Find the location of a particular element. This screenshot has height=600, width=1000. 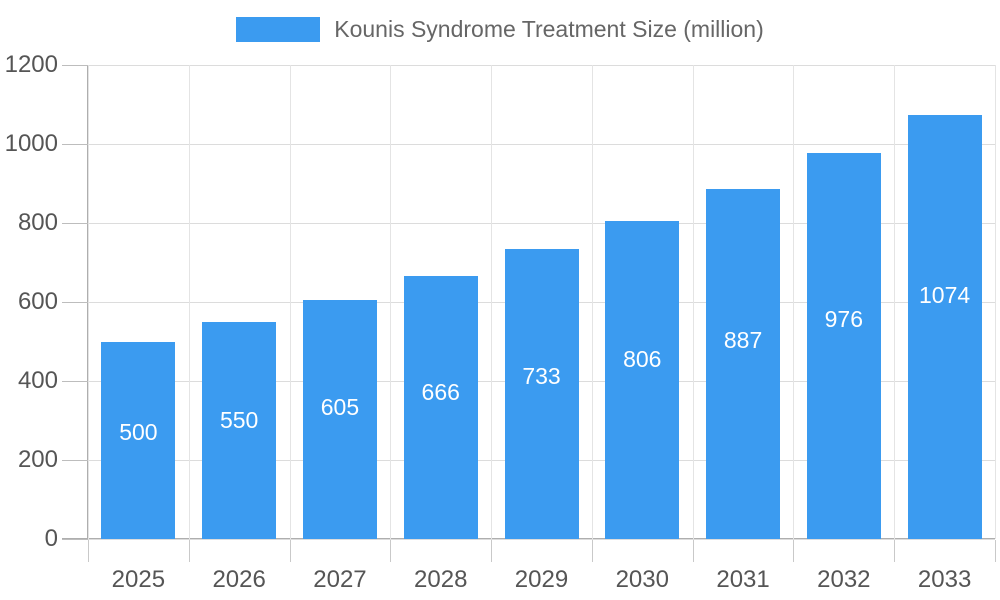

bar-value-label: 887 is located at coordinates (743, 339).